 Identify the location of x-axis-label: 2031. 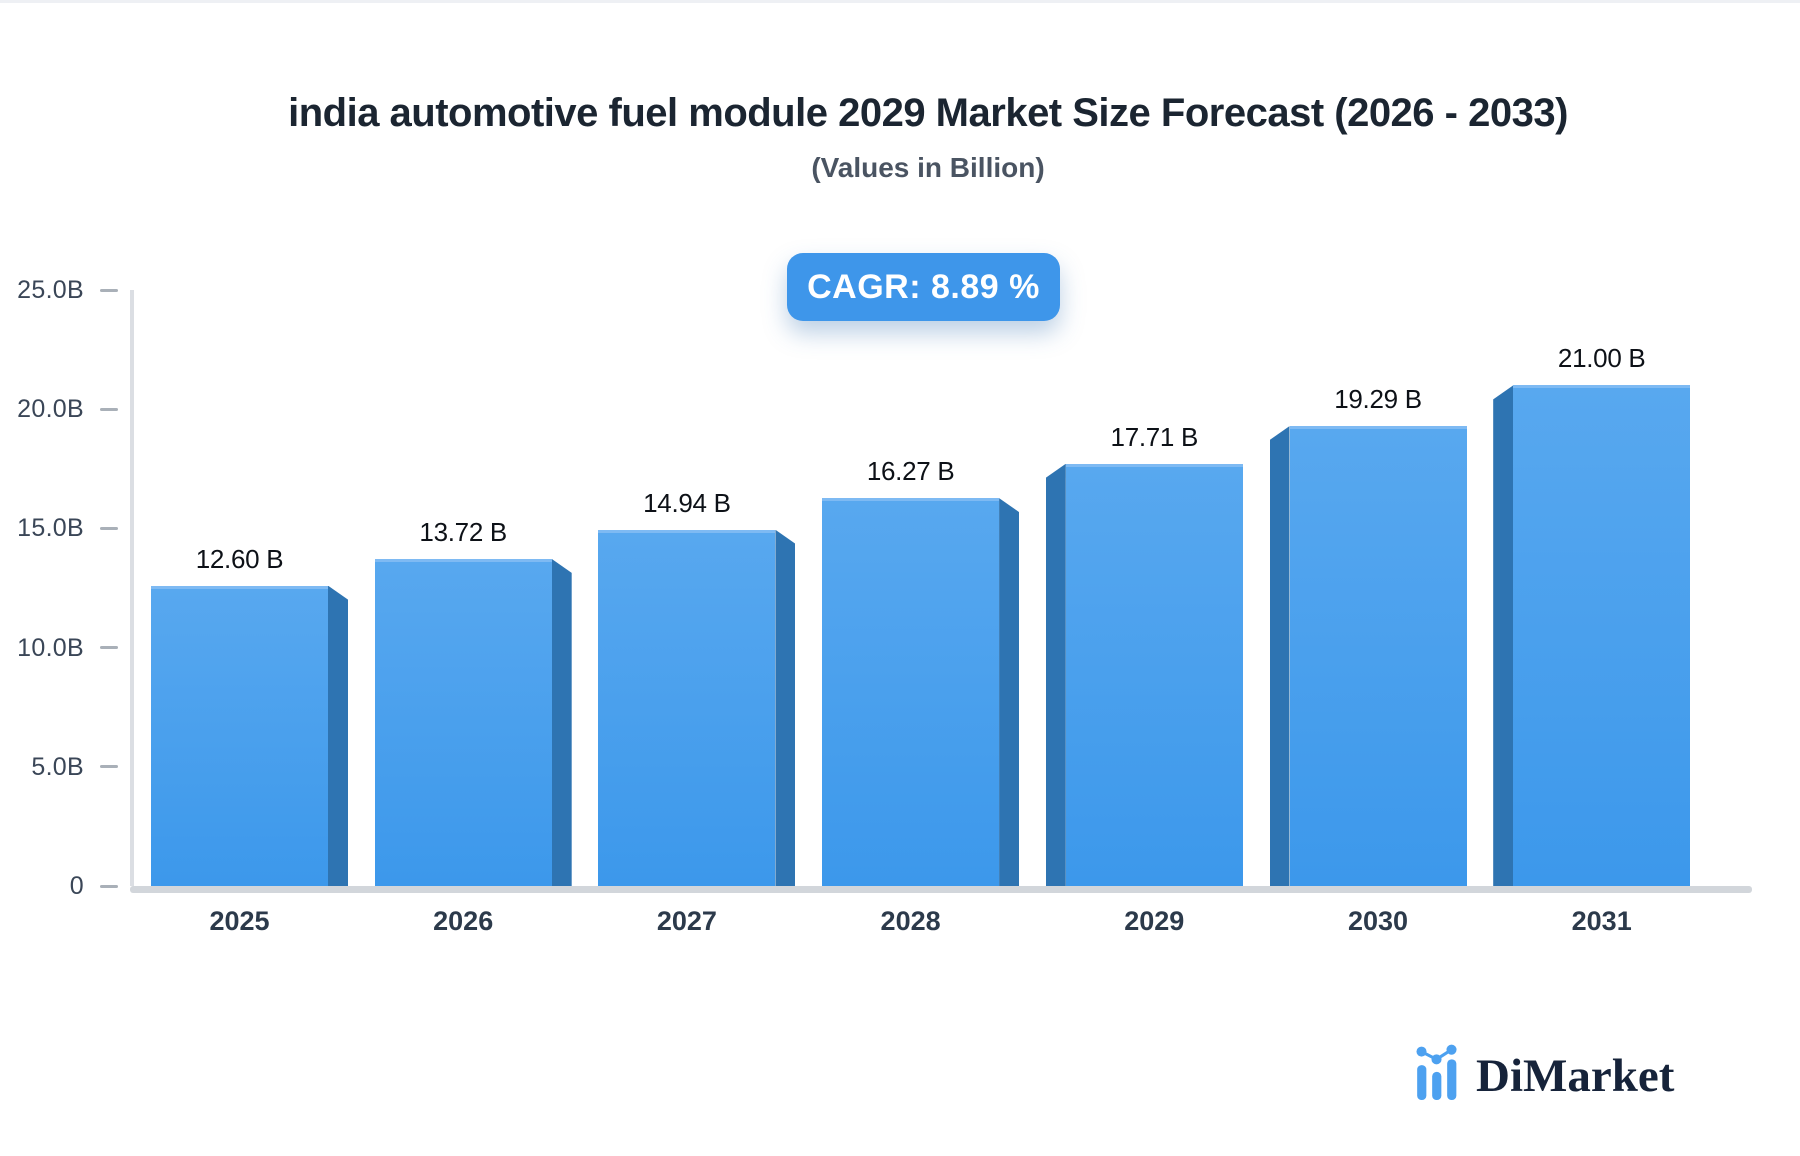
(1601, 921).